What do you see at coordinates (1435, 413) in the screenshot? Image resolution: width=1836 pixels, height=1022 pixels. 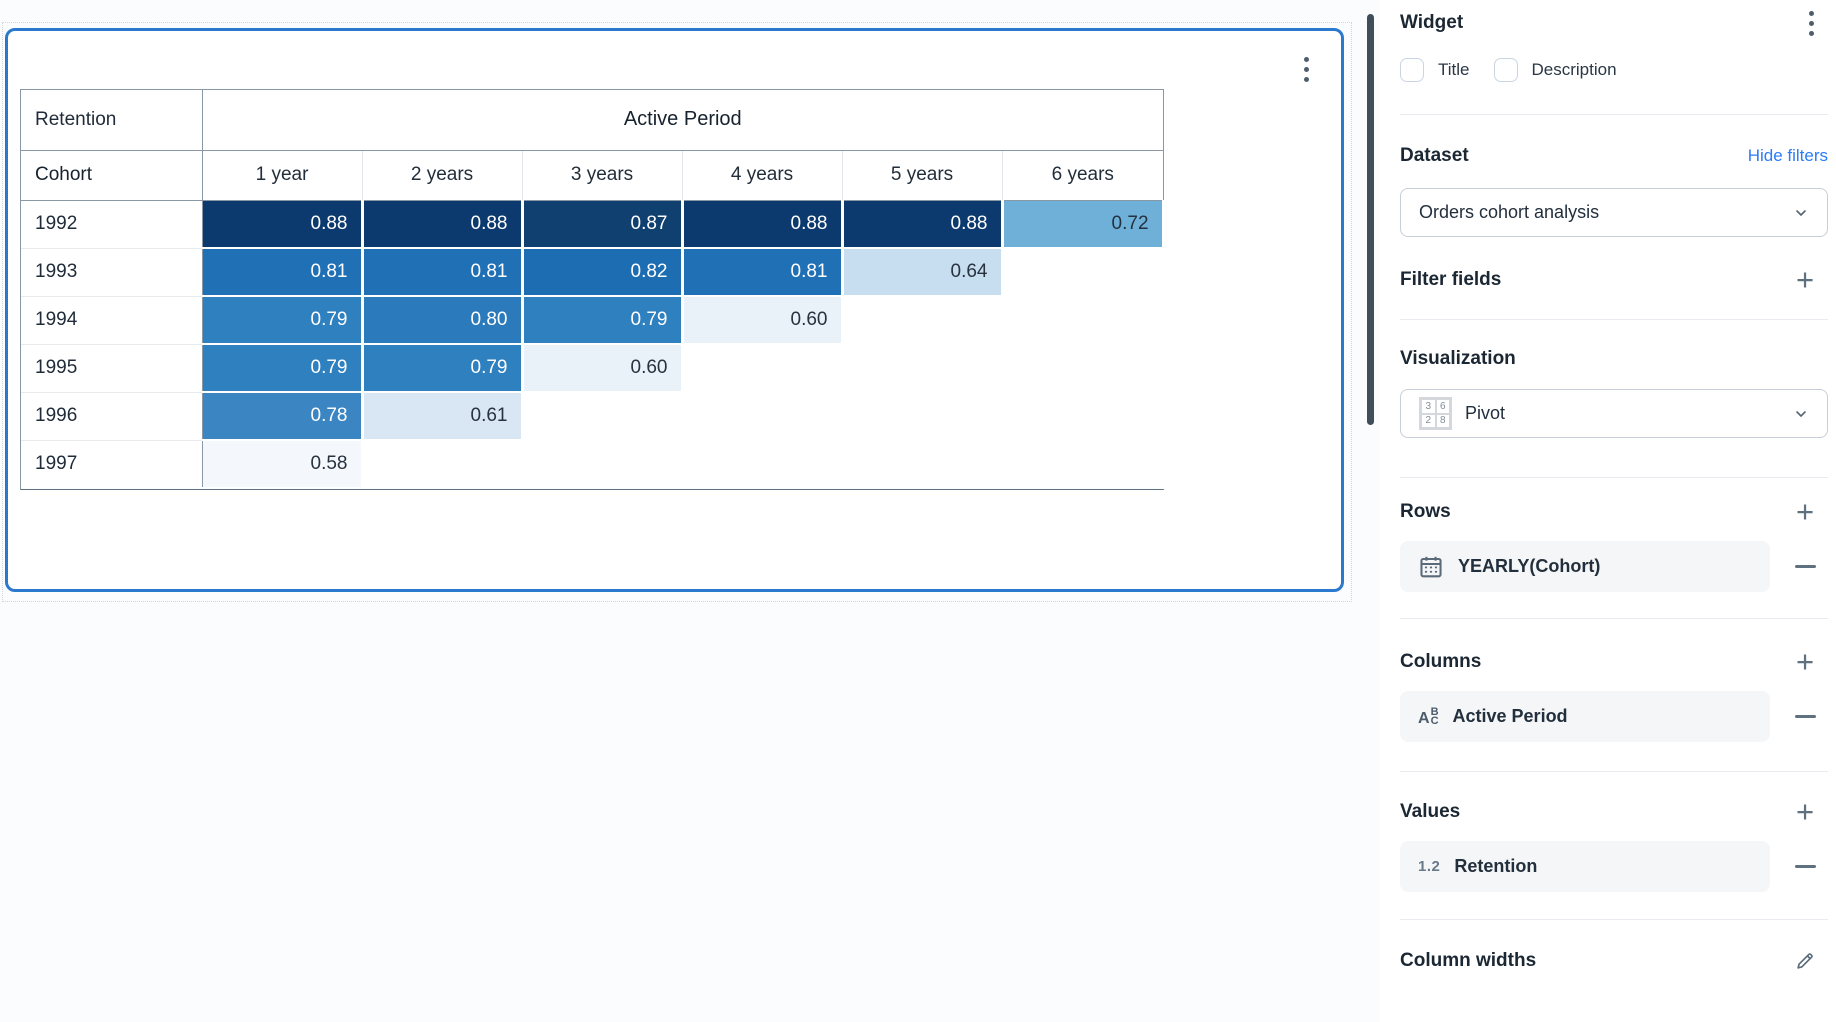 I see `pivot-visualization-icon: 3 6 2 8` at bounding box center [1435, 413].